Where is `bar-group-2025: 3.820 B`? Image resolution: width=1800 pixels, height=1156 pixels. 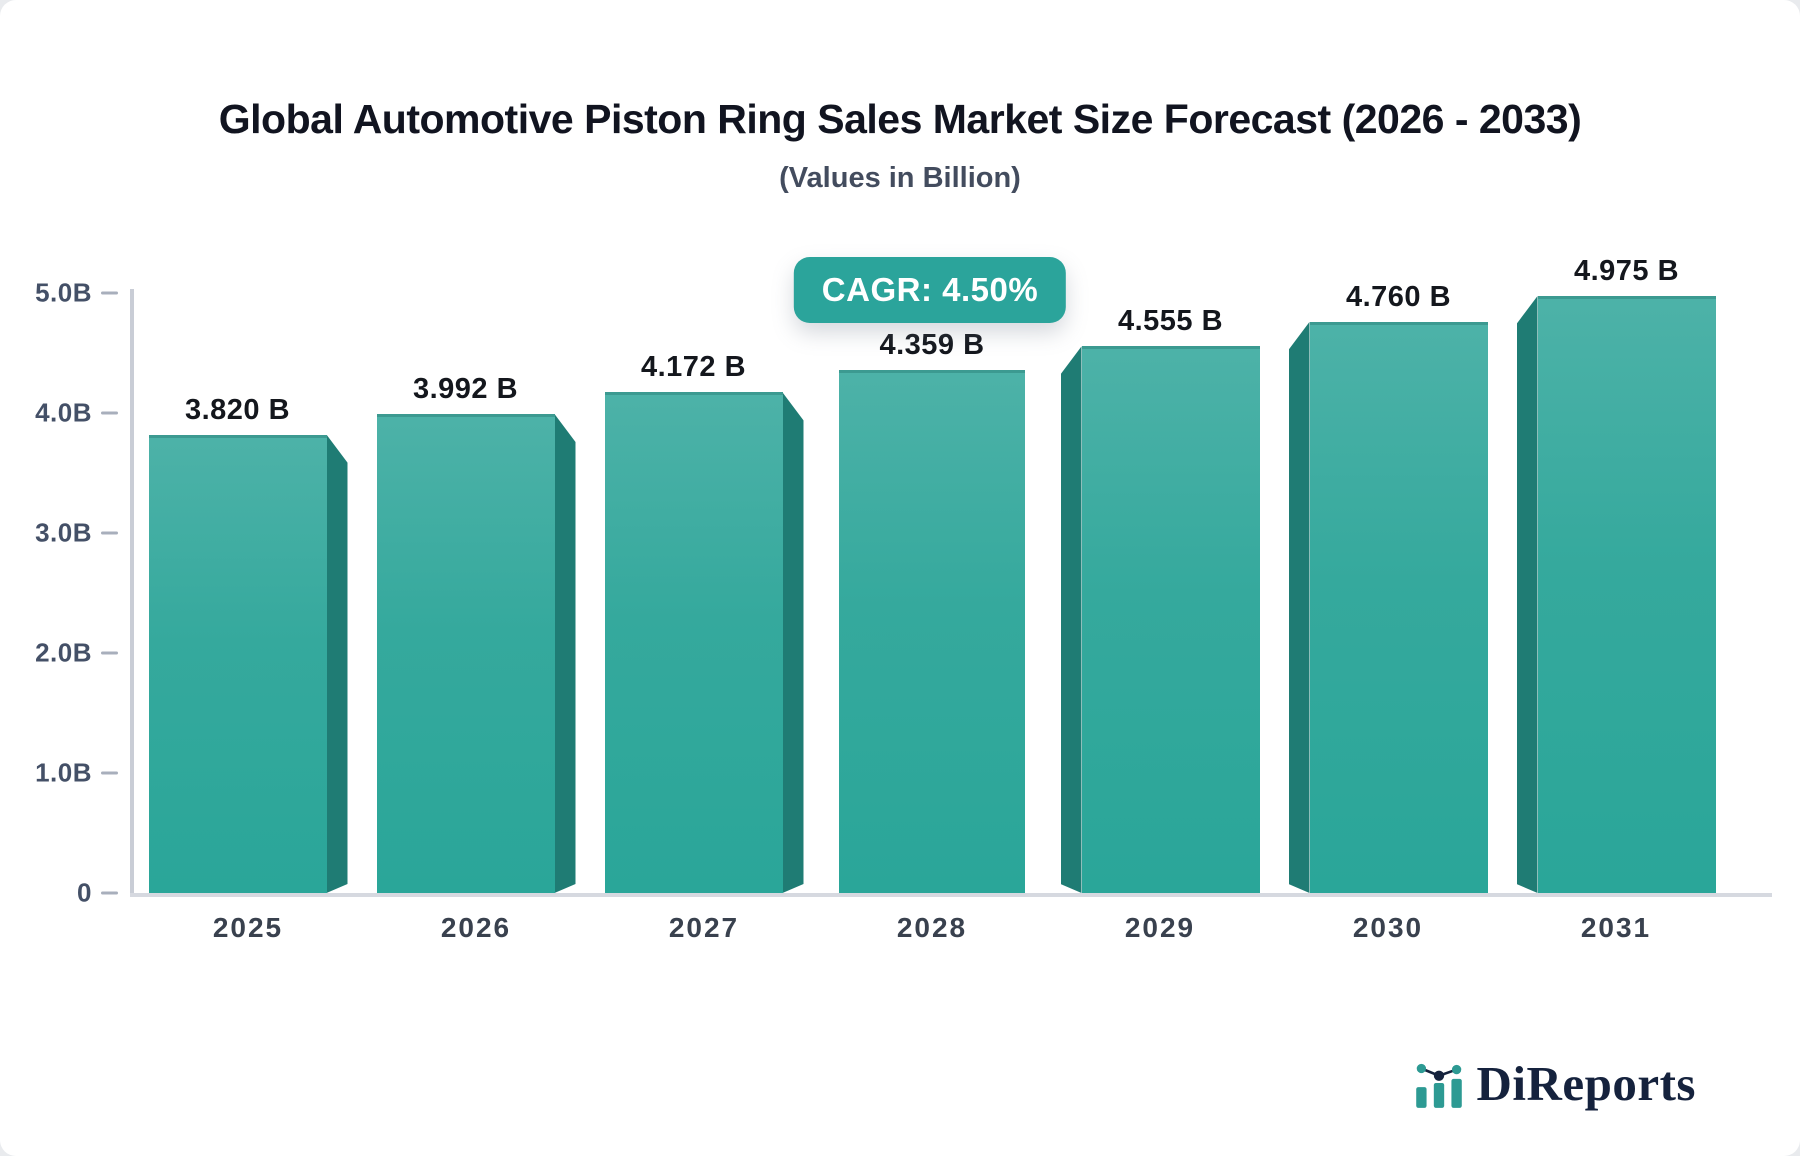
bar-group-2025: 3.820 B is located at coordinates (248, 593).